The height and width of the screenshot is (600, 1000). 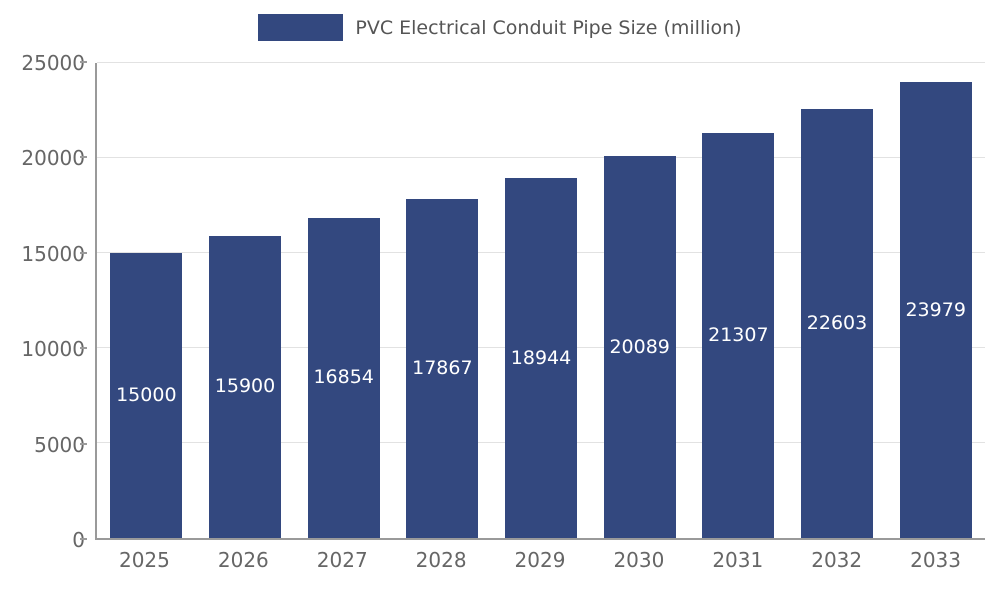 I want to click on bar-2026: 15900, so click(x=245, y=386).